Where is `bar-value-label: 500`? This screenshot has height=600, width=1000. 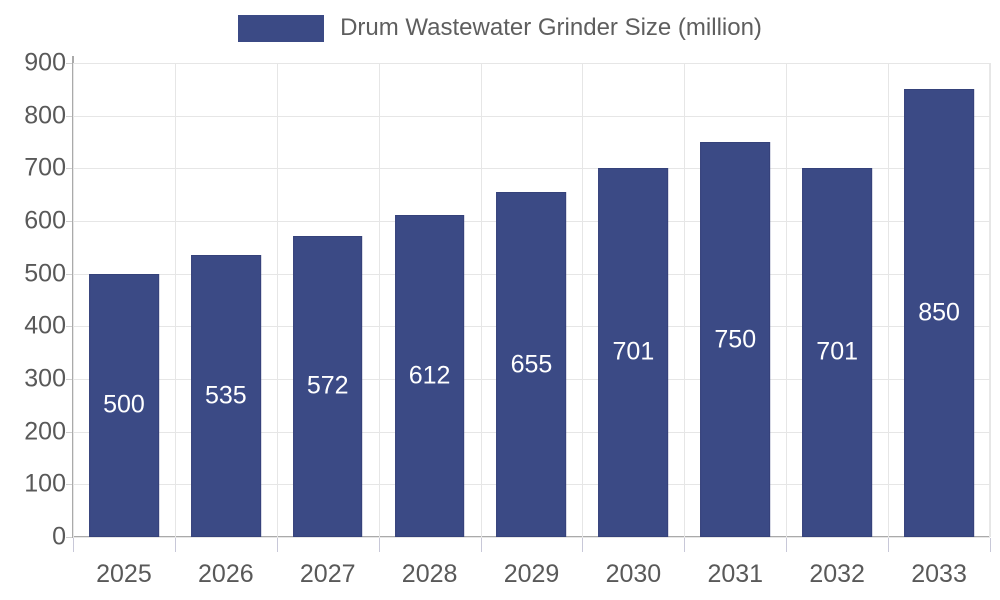 bar-value-label: 500 is located at coordinates (124, 404).